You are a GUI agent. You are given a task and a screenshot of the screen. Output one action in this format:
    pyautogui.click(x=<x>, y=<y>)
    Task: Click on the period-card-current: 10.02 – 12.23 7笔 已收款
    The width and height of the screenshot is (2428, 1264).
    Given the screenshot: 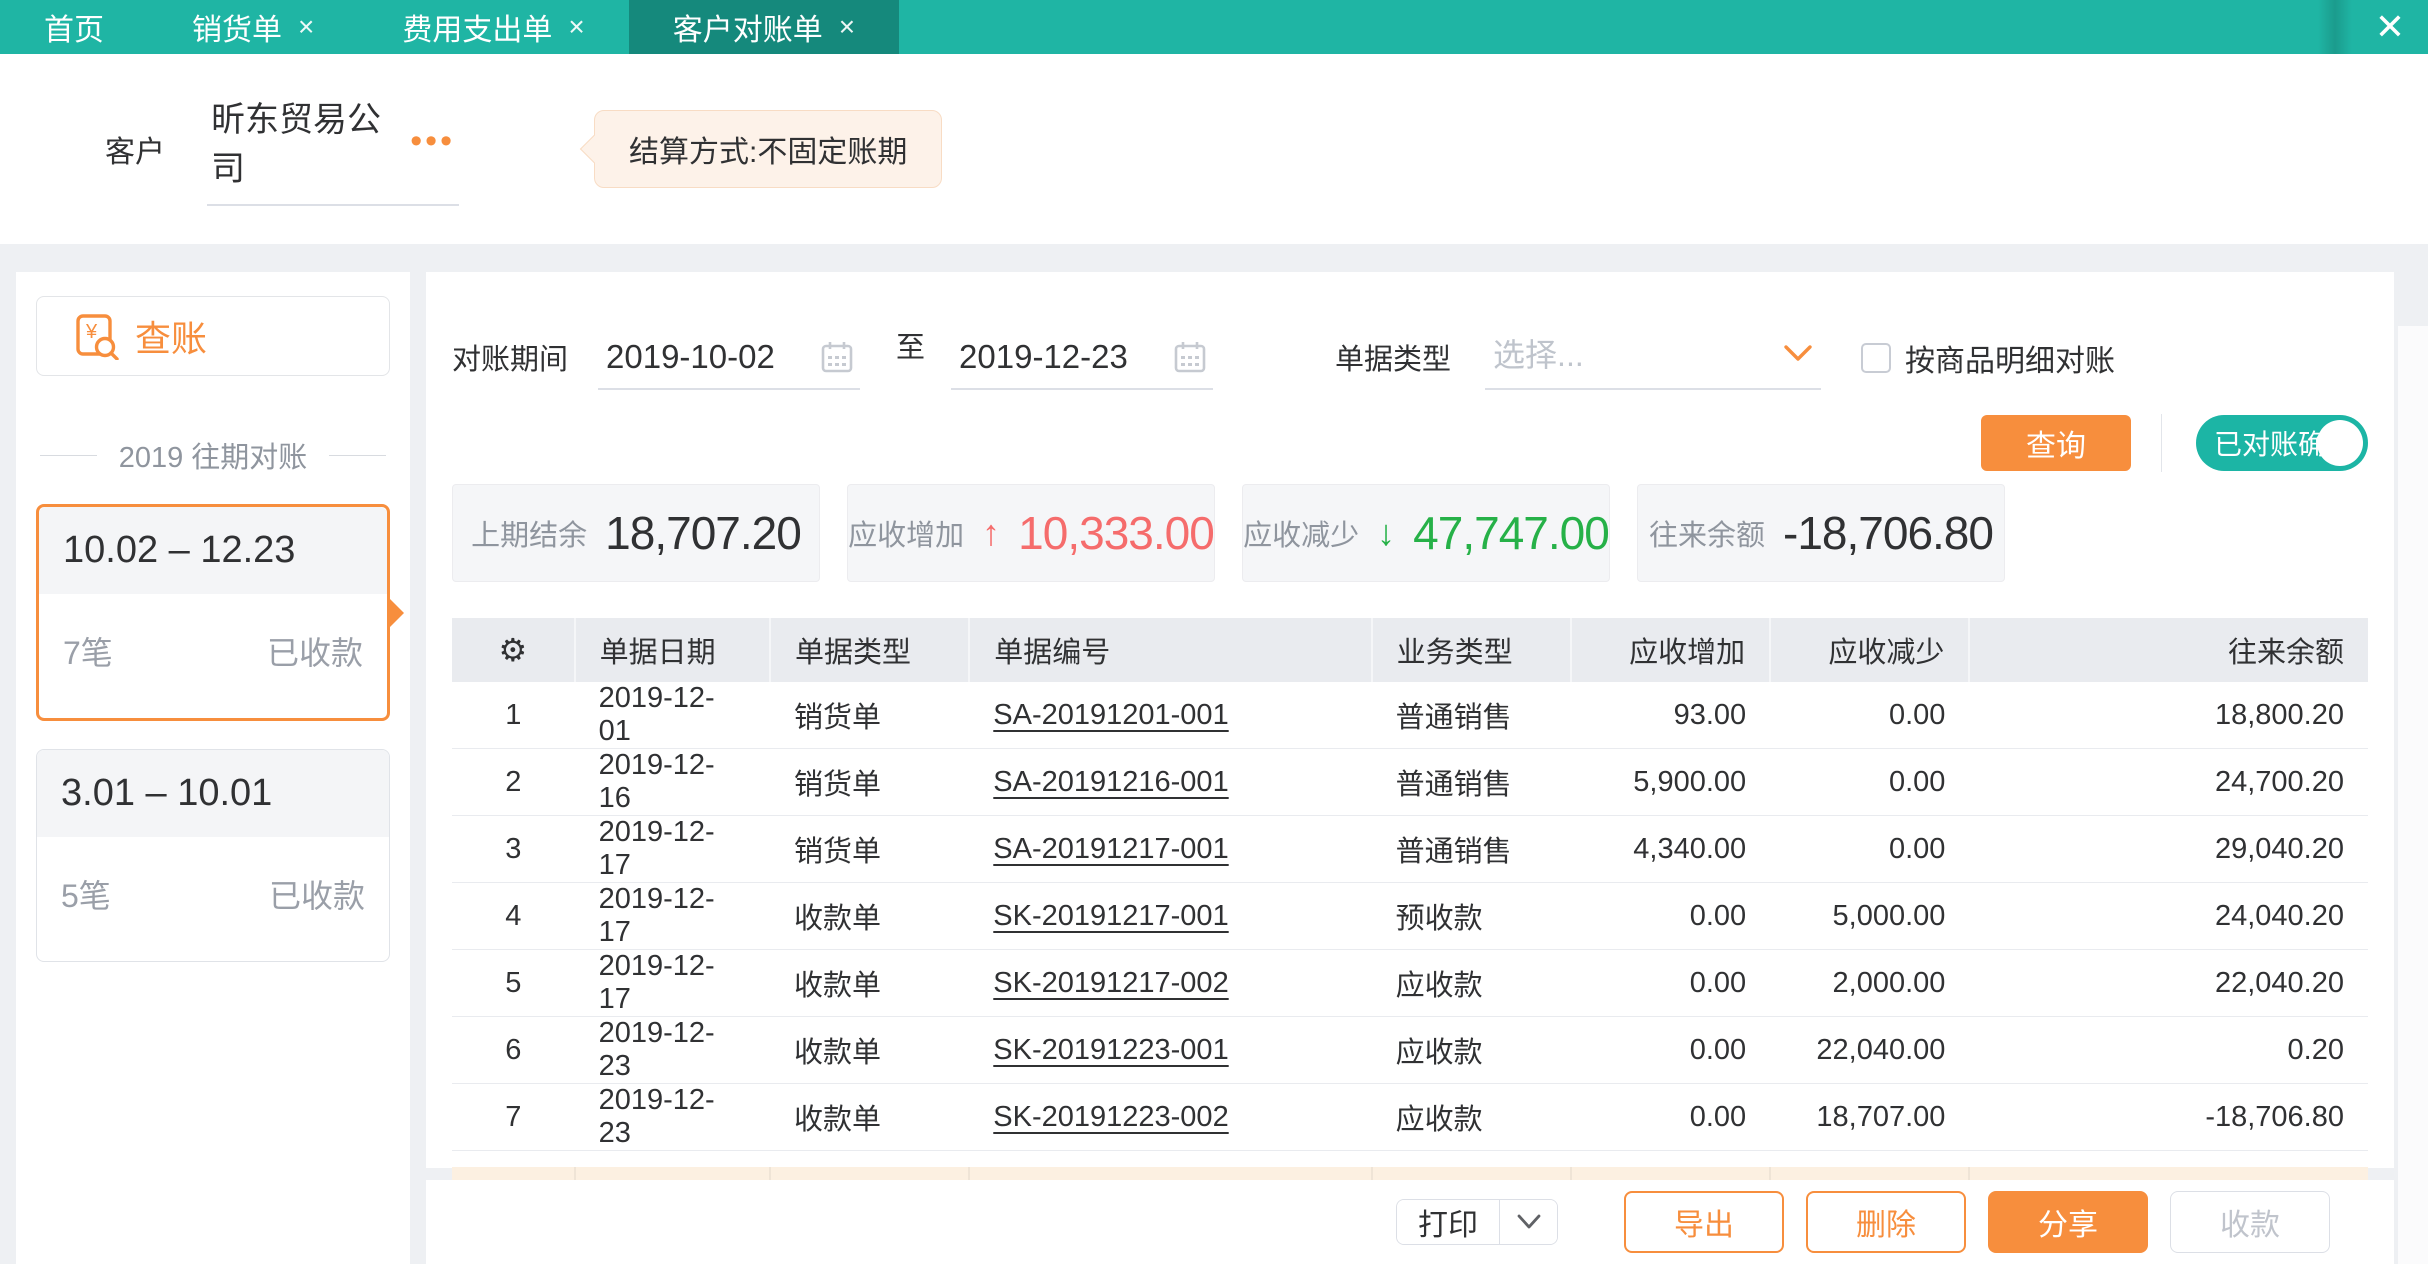 What is the action you would take?
    pyautogui.click(x=220, y=612)
    